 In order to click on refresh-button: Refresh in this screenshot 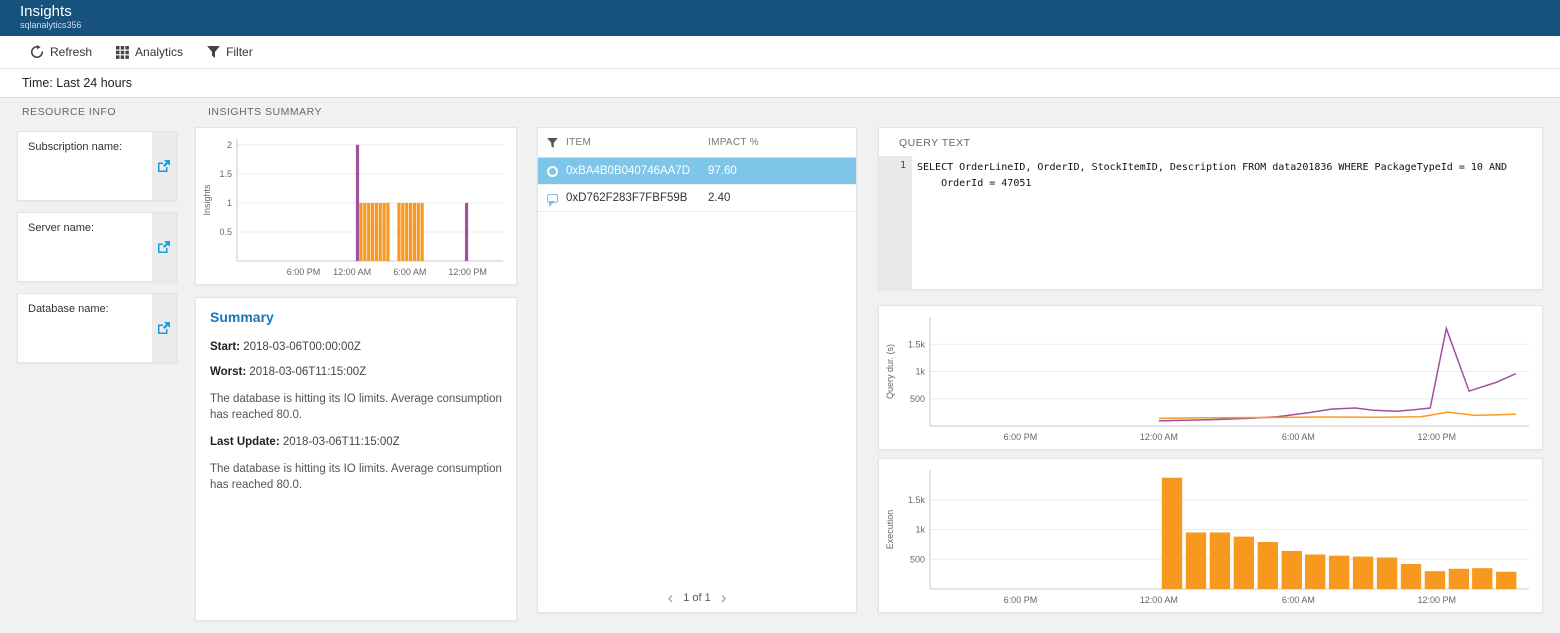, I will do `click(61, 52)`.